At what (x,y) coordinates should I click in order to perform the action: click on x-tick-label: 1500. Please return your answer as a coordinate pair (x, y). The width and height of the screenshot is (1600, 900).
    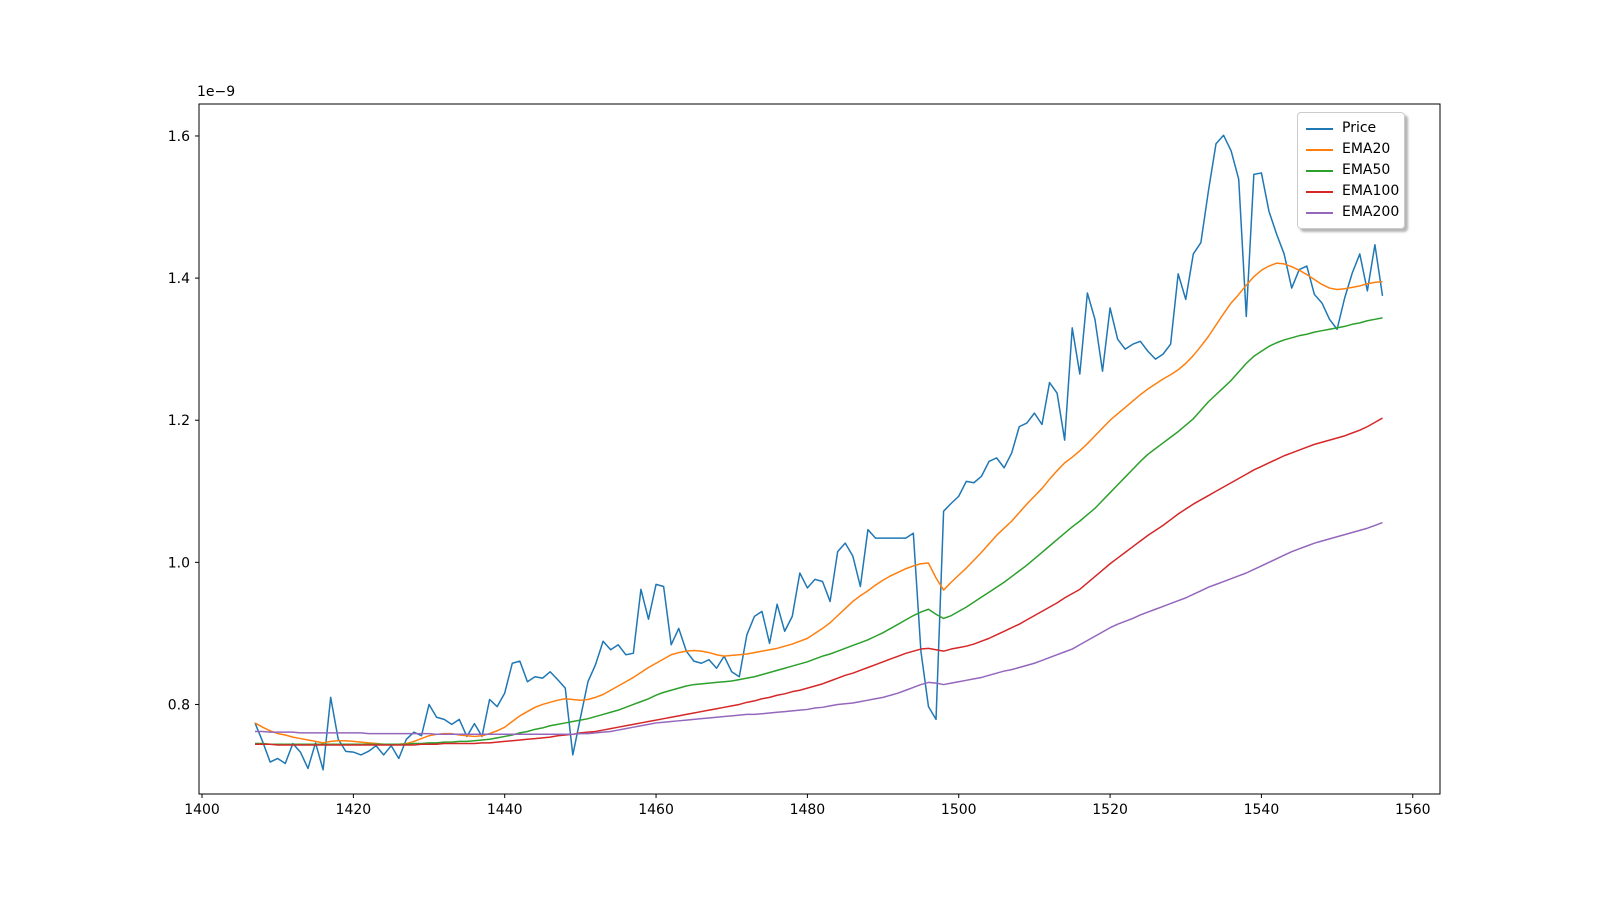
    Looking at the image, I should click on (959, 810).